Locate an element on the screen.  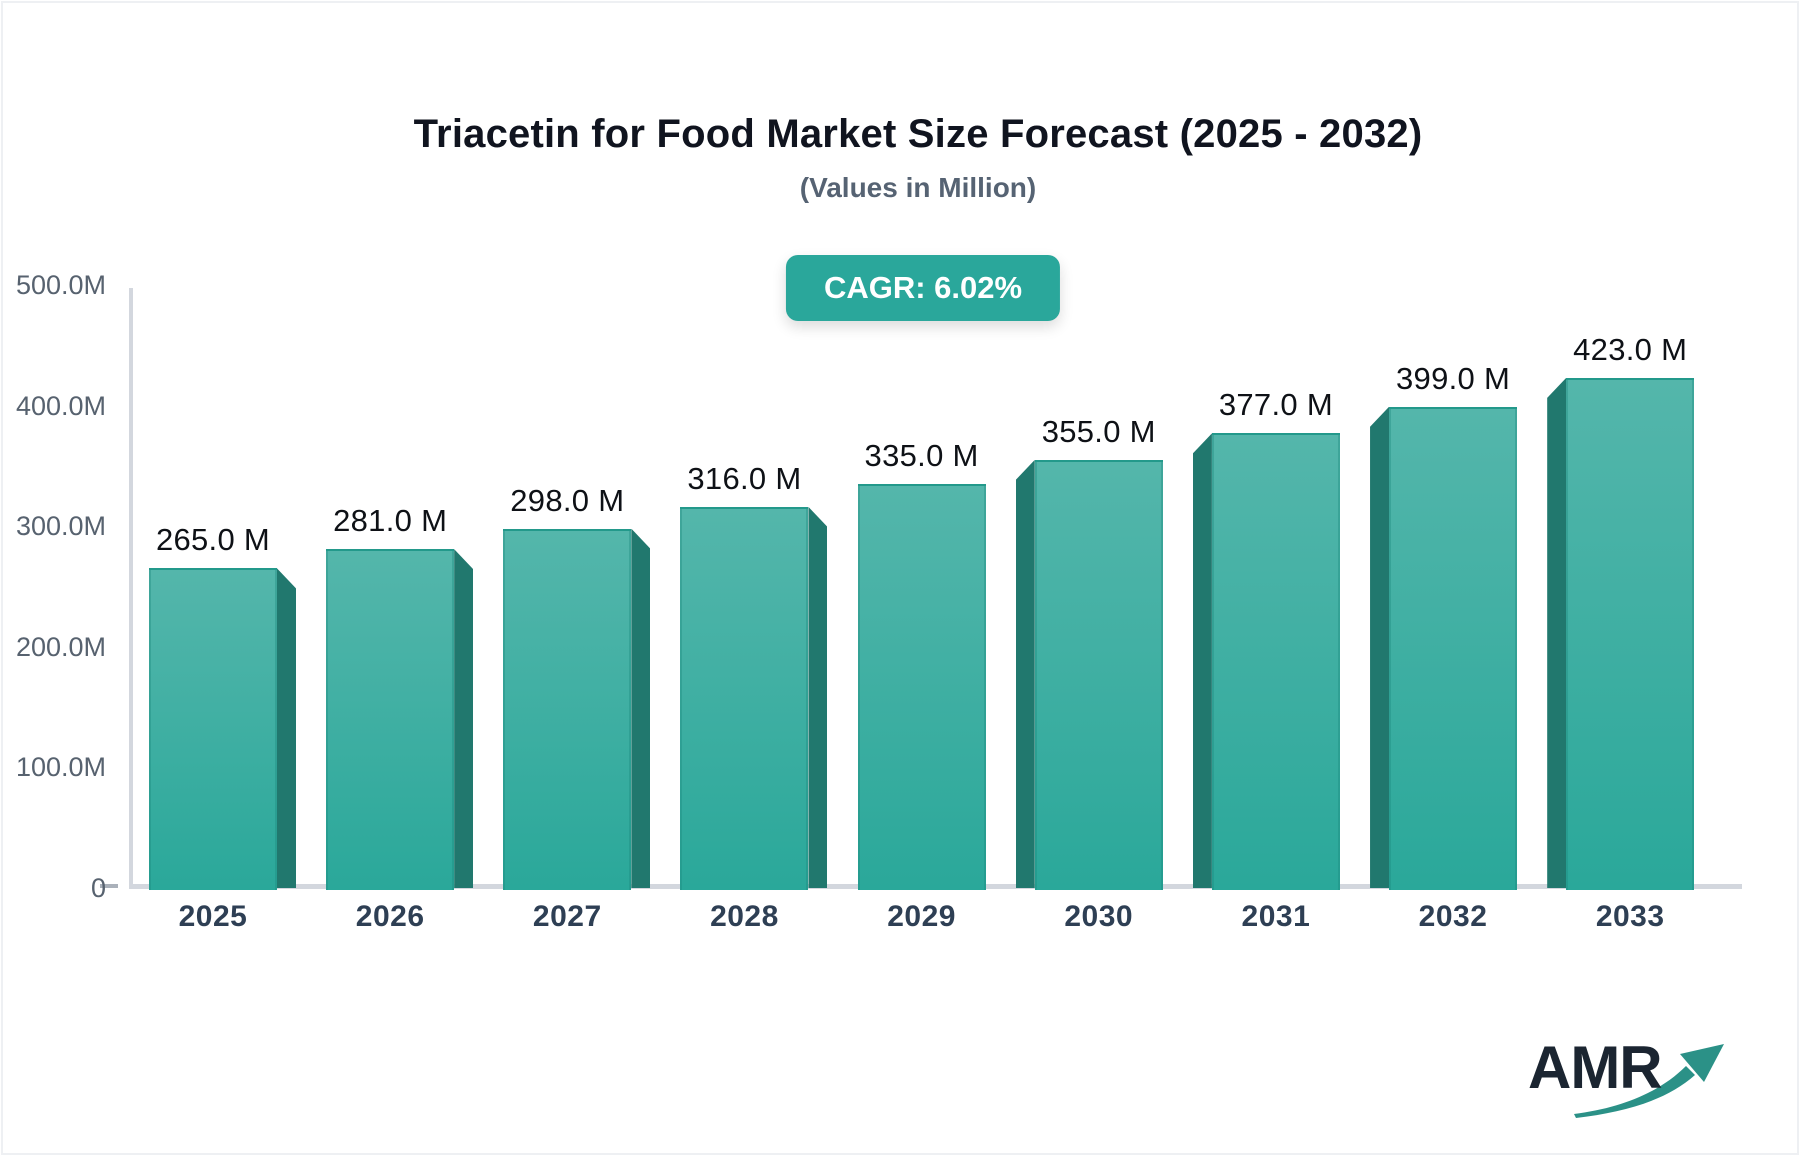
y-axis-label: 200.0M is located at coordinates (60, 646).